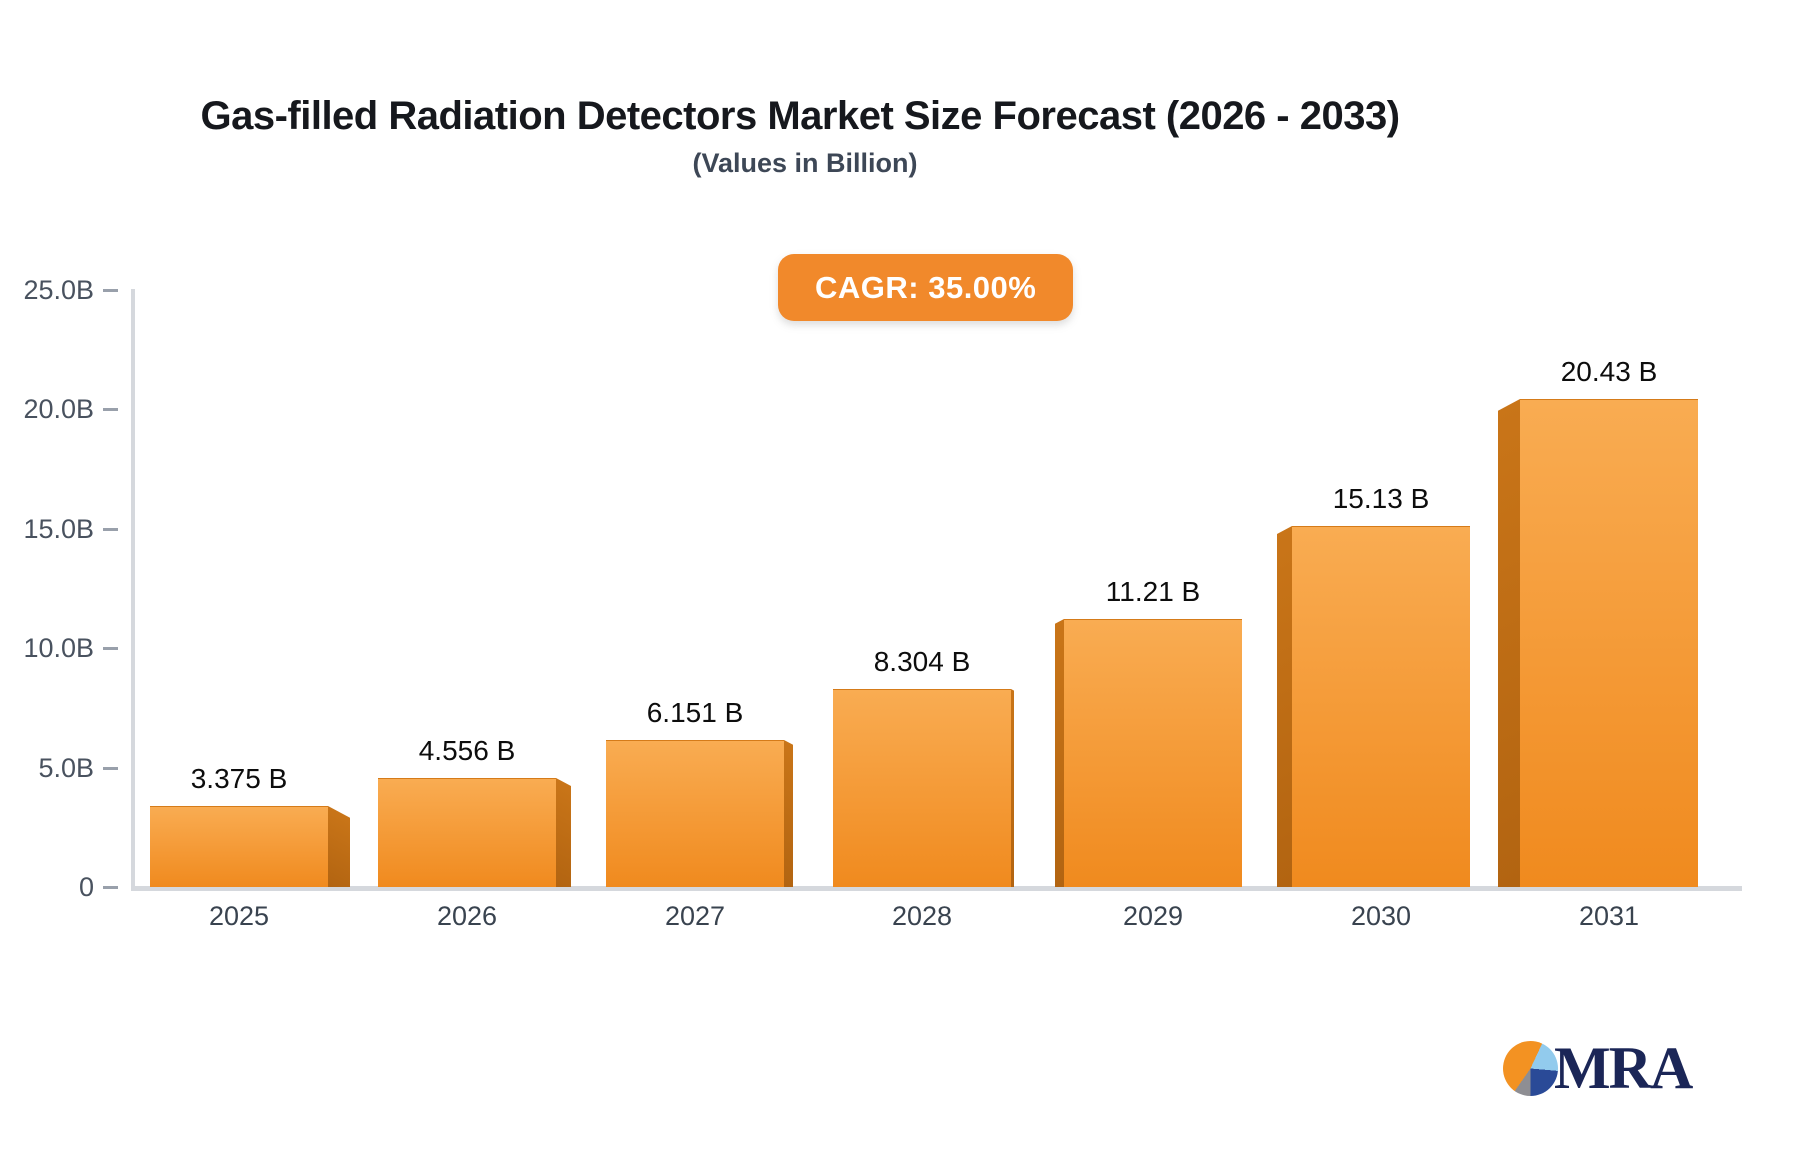 The image size is (1800, 1156). What do you see at coordinates (1609, 371) in the screenshot?
I see `value-label: 20.43 B` at bounding box center [1609, 371].